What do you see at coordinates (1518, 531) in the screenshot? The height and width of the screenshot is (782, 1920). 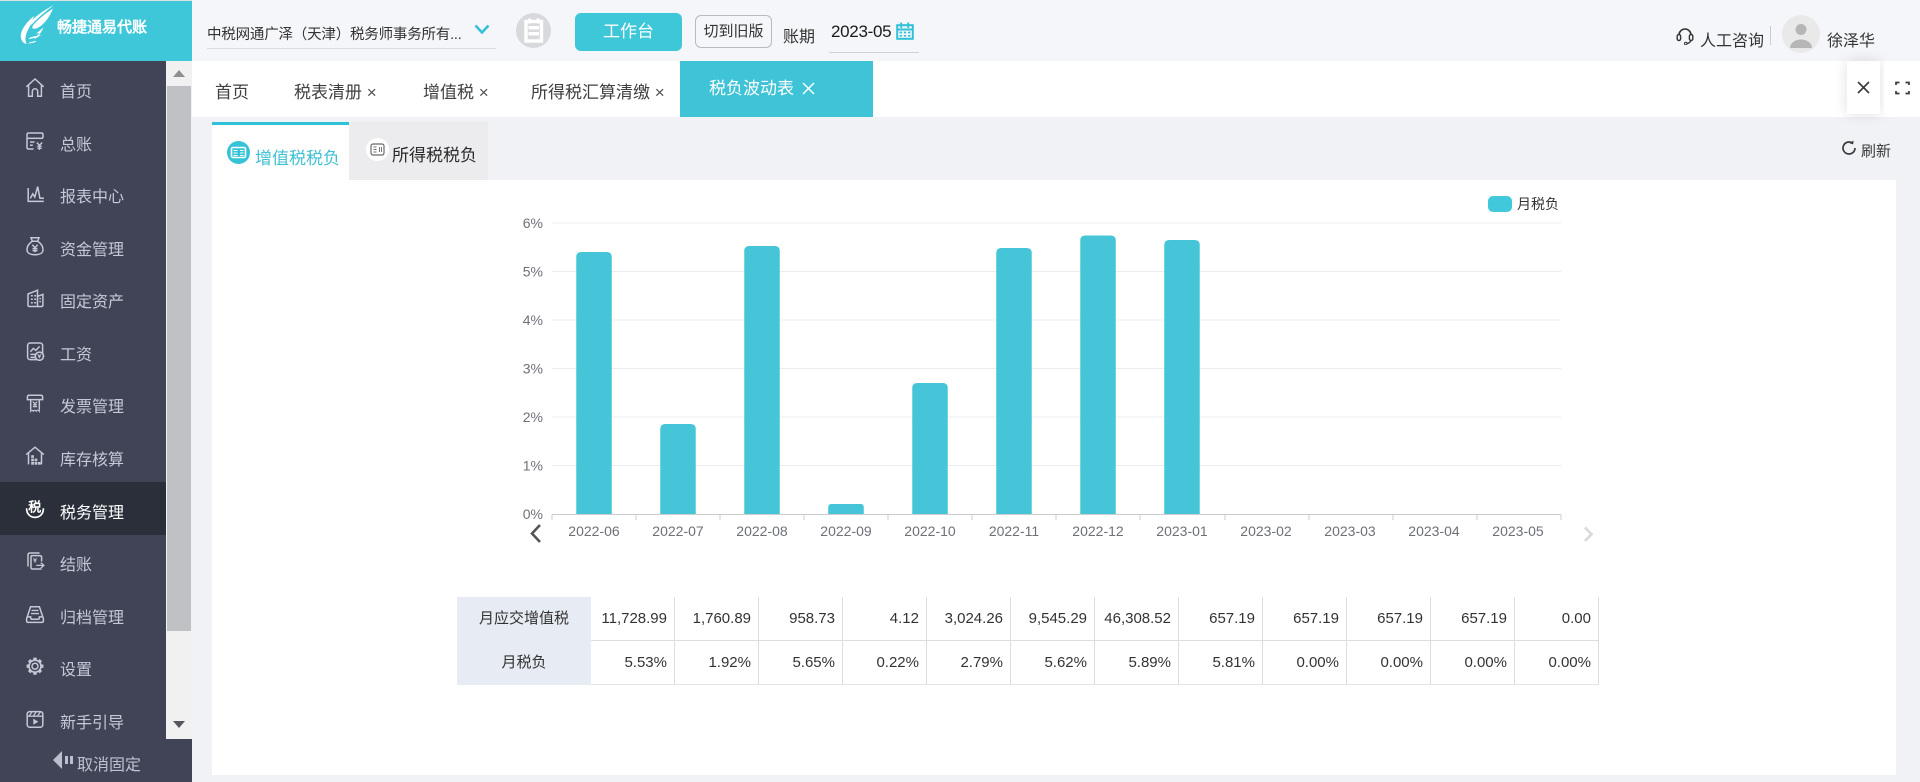 I see `svg-text: 2023-05` at bounding box center [1518, 531].